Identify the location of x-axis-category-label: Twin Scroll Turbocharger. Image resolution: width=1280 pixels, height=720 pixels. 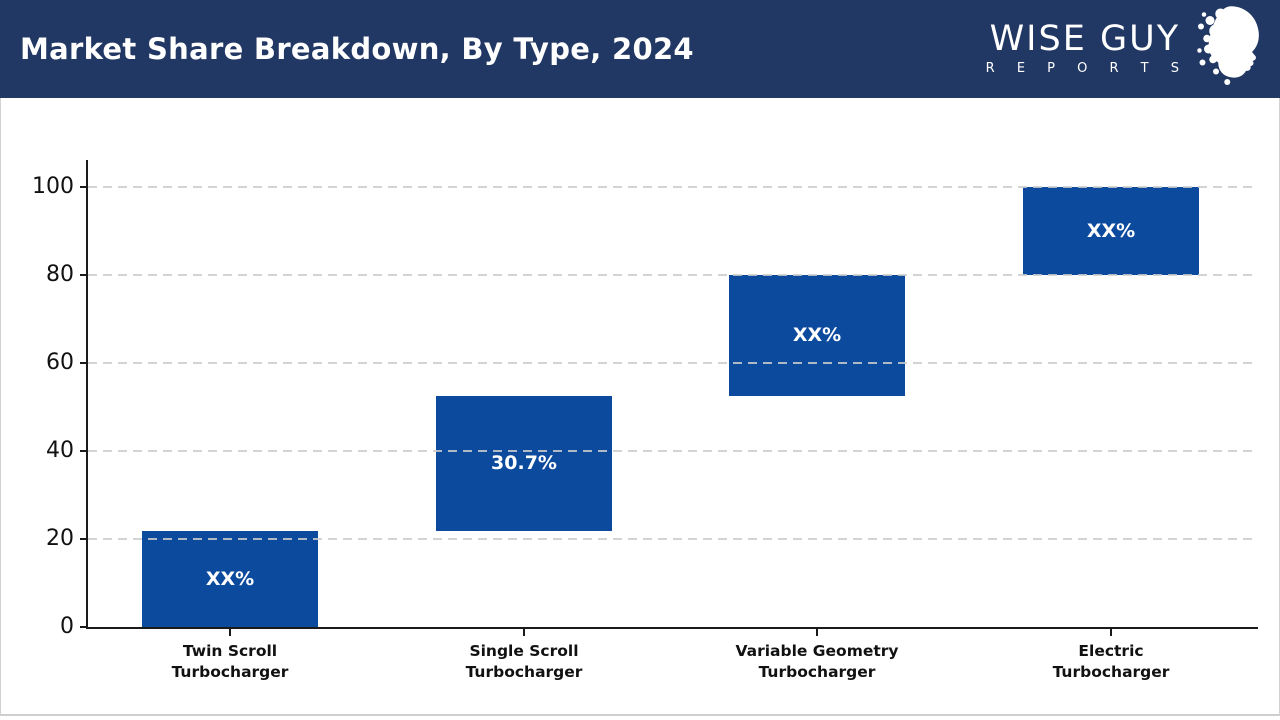
(230, 662).